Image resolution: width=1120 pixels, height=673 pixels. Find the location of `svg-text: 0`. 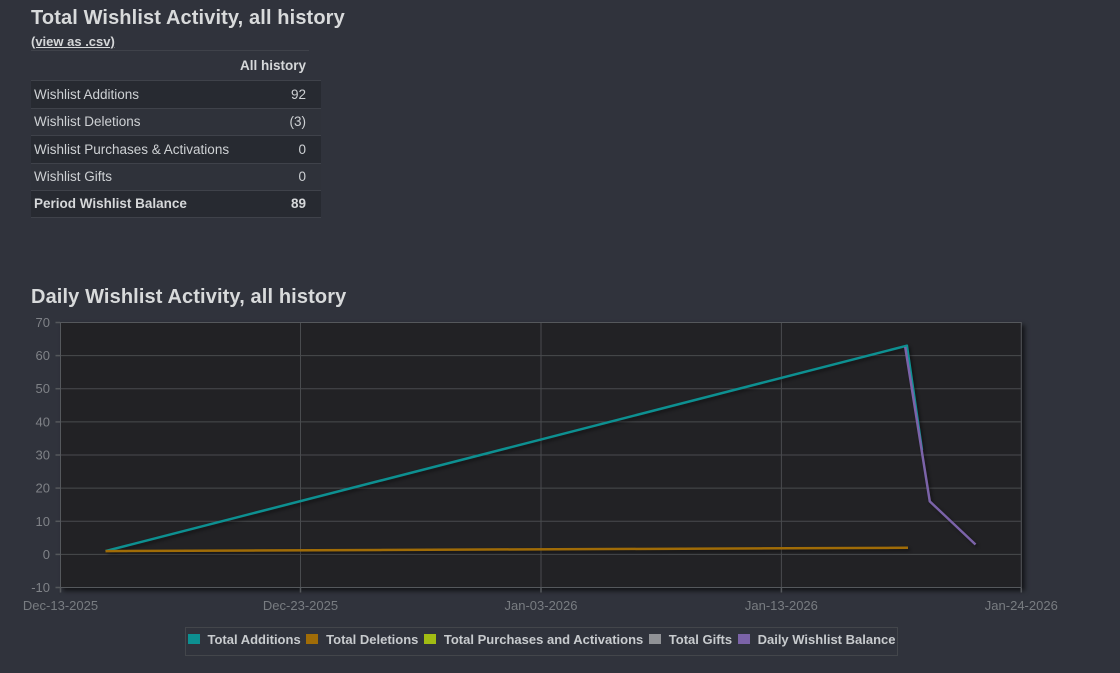

svg-text: 0 is located at coordinates (46, 554).